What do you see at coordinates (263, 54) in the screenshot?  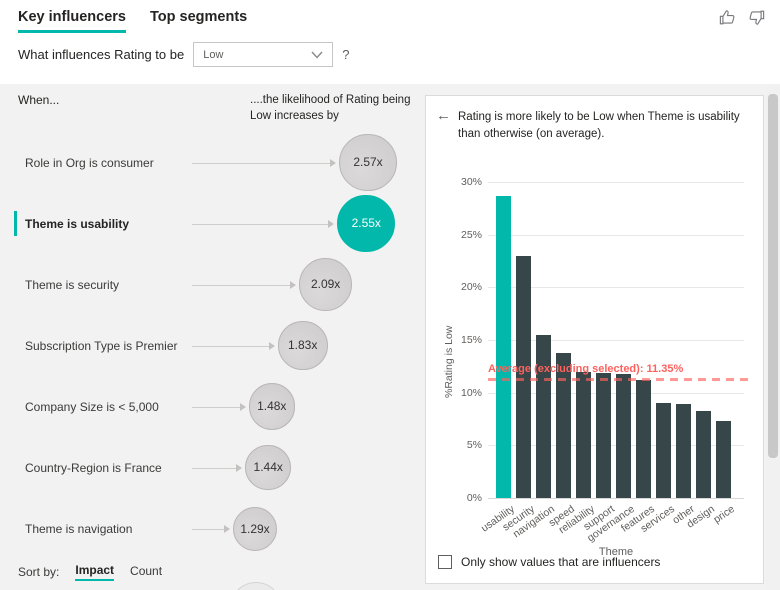 I see `rating-value-dropdown: Low` at bounding box center [263, 54].